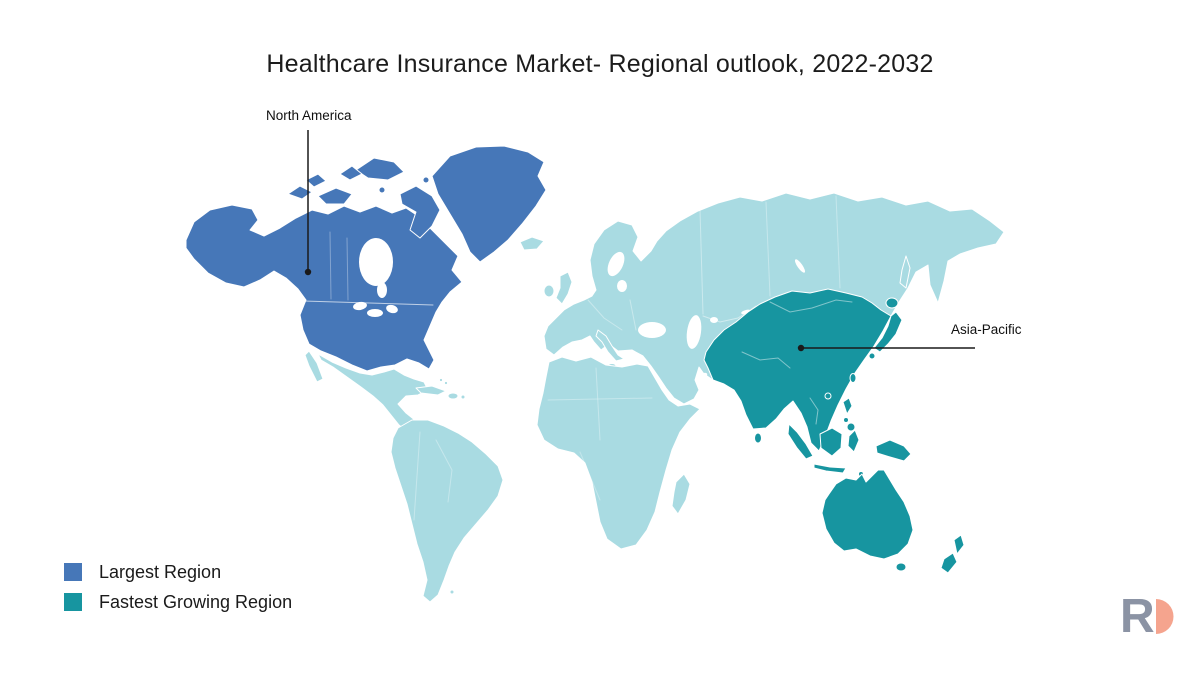 This screenshot has width=1200, height=674. What do you see at coordinates (800, 441) in the screenshot?
I see `island-sumatra` at bounding box center [800, 441].